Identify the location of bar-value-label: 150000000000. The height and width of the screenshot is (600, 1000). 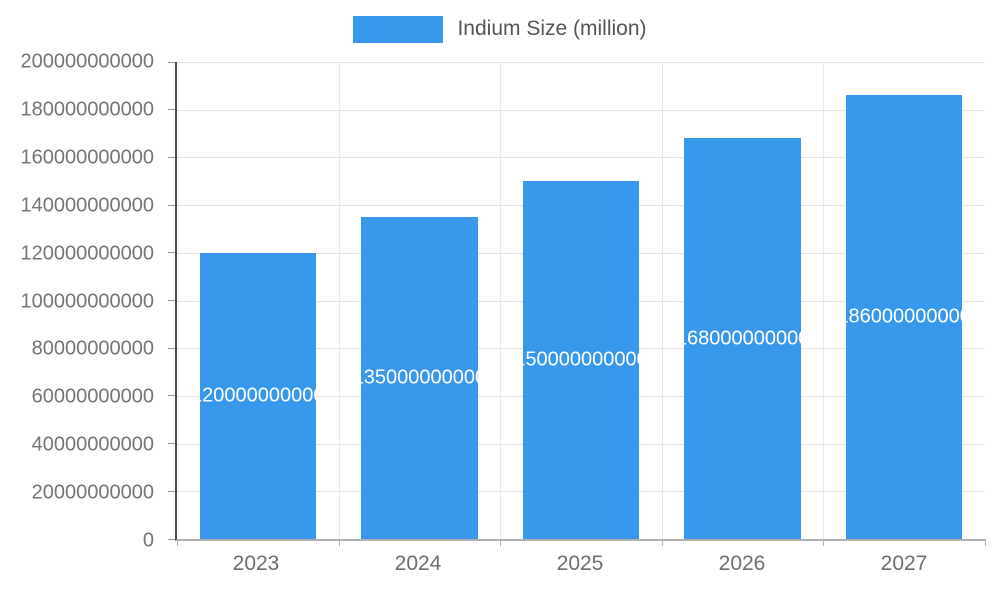
(581, 359).